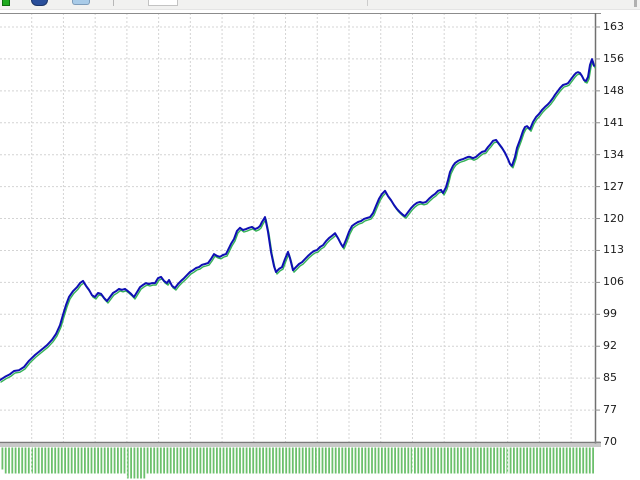 The width and height of the screenshot is (640, 480). I want to click on blue-round-icon, so click(39, 3).